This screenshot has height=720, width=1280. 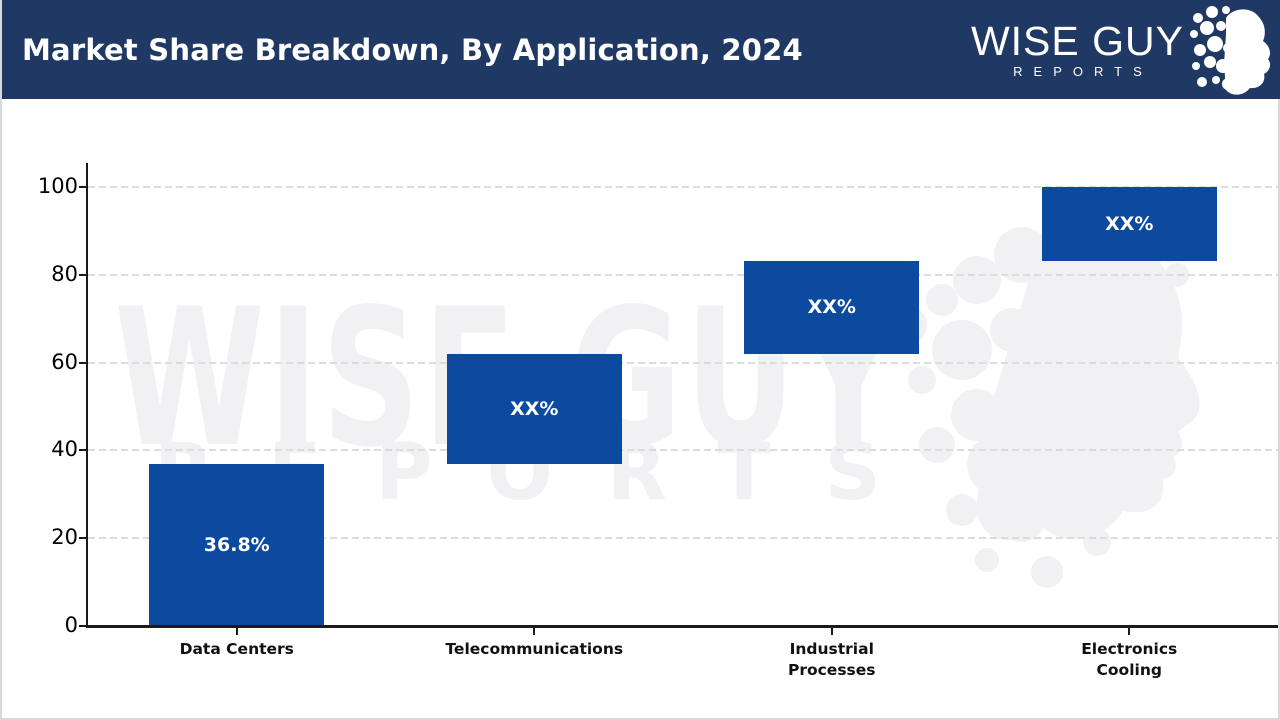 What do you see at coordinates (71, 625) in the screenshot?
I see `y-tick-label: 0` at bounding box center [71, 625].